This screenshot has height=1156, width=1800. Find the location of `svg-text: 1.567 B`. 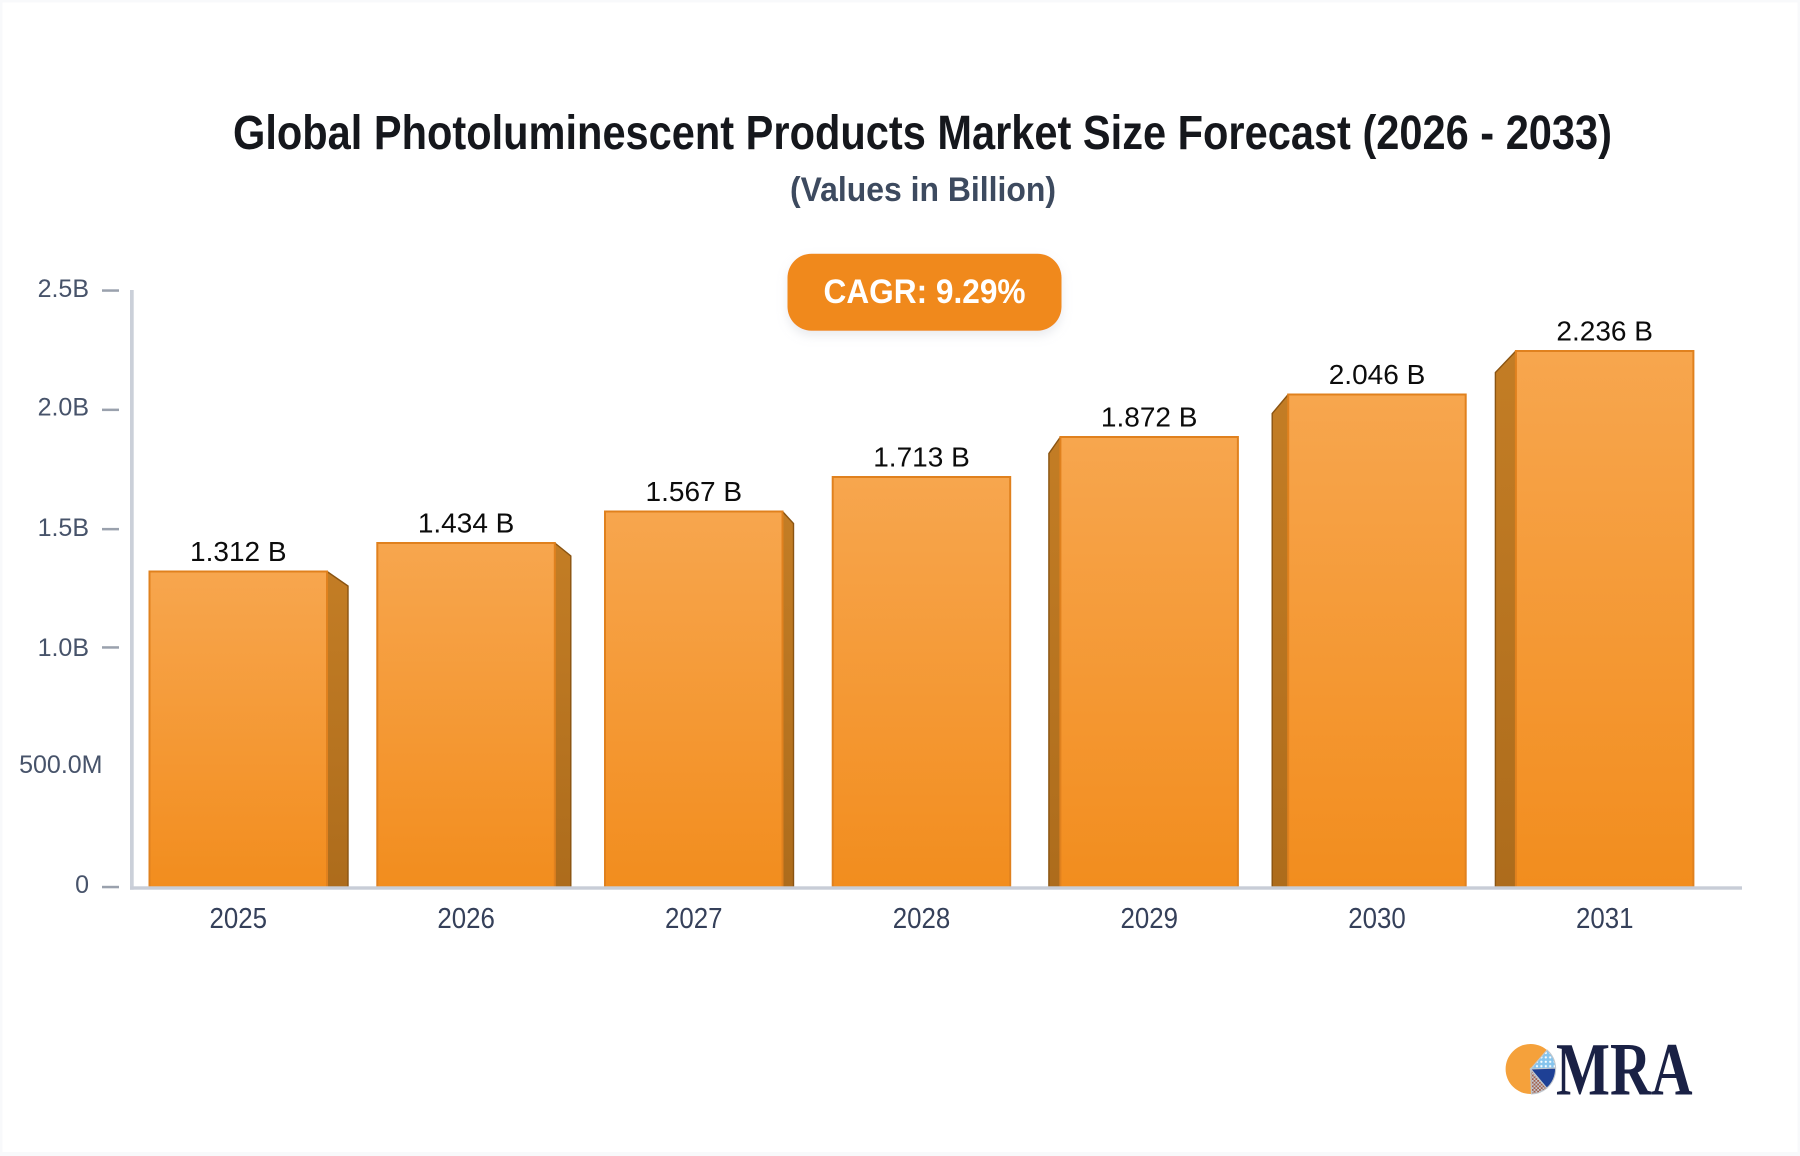

svg-text: 1.567 B is located at coordinates (694, 491).